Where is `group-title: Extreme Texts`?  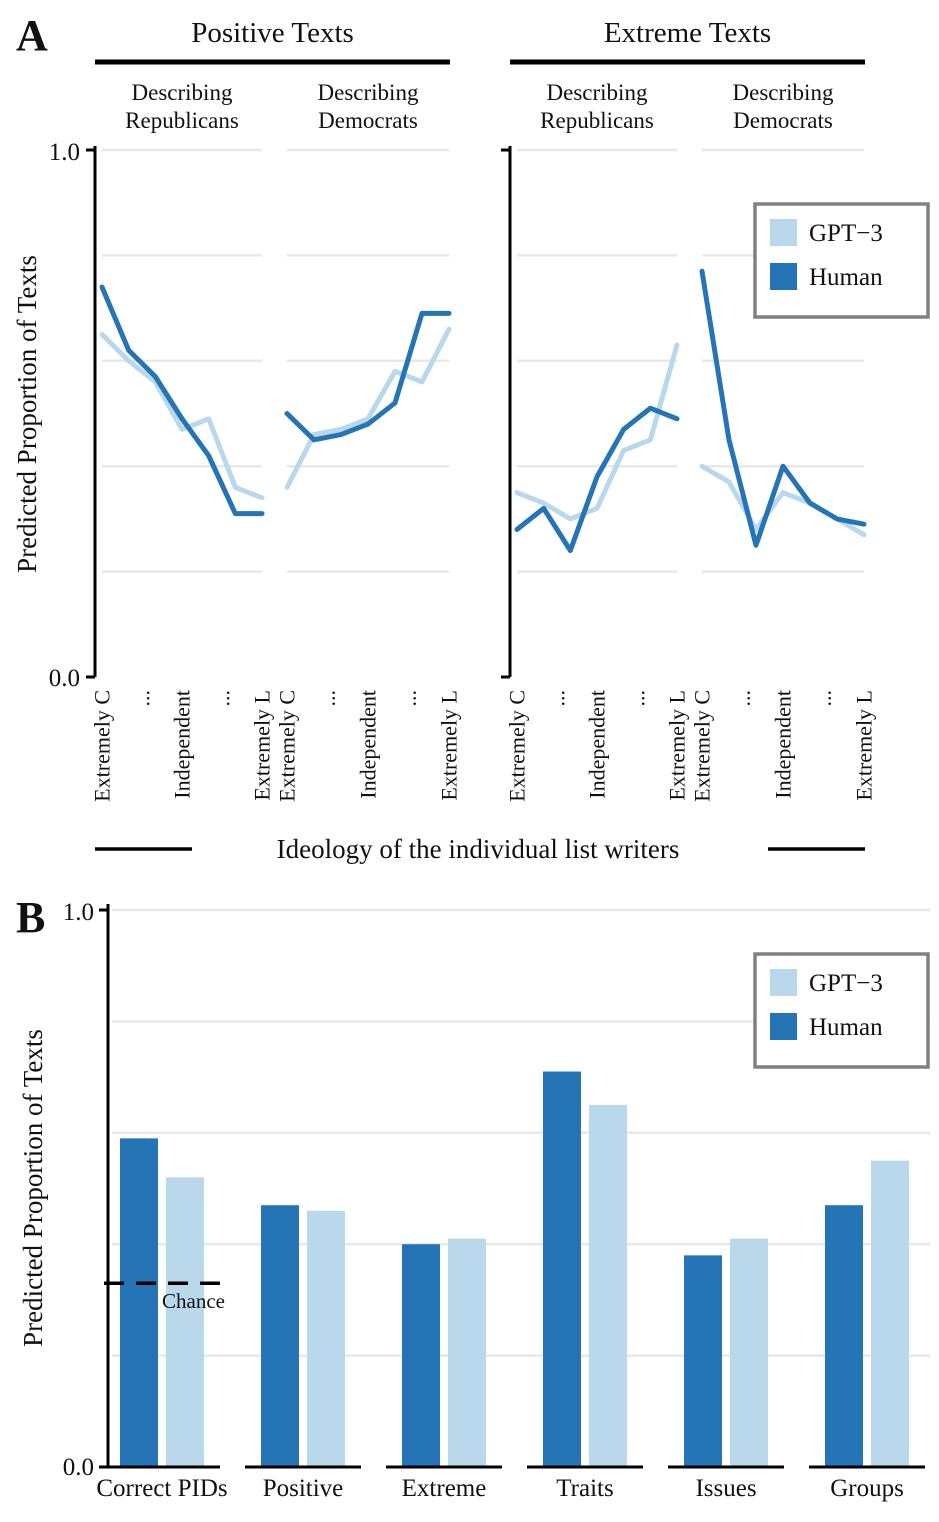 group-title: Extreme Texts is located at coordinates (687, 33).